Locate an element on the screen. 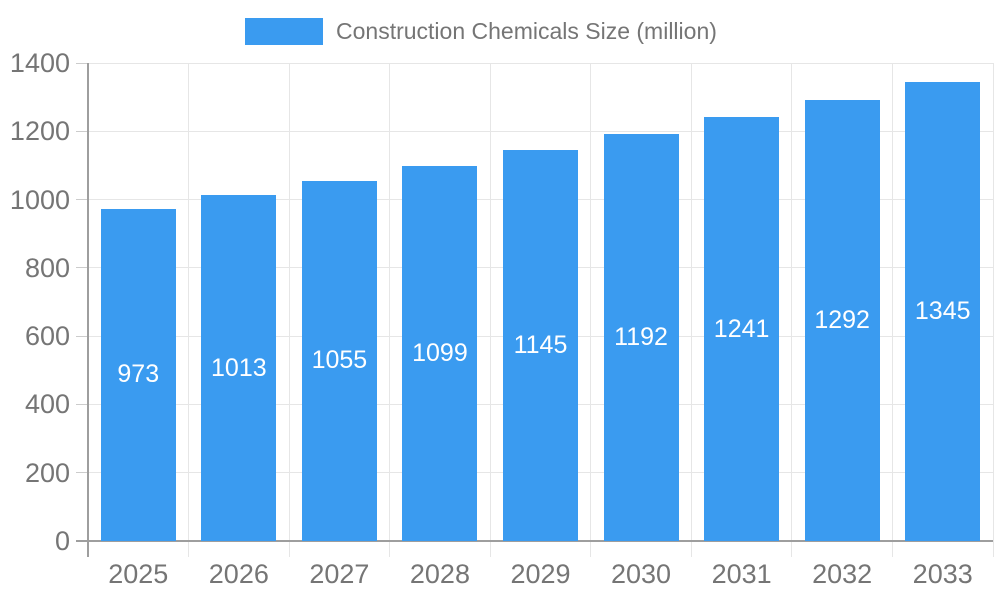 Image resolution: width=1000 pixels, height=600 pixels. bar-value-label: 1292 is located at coordinates (842, 319).